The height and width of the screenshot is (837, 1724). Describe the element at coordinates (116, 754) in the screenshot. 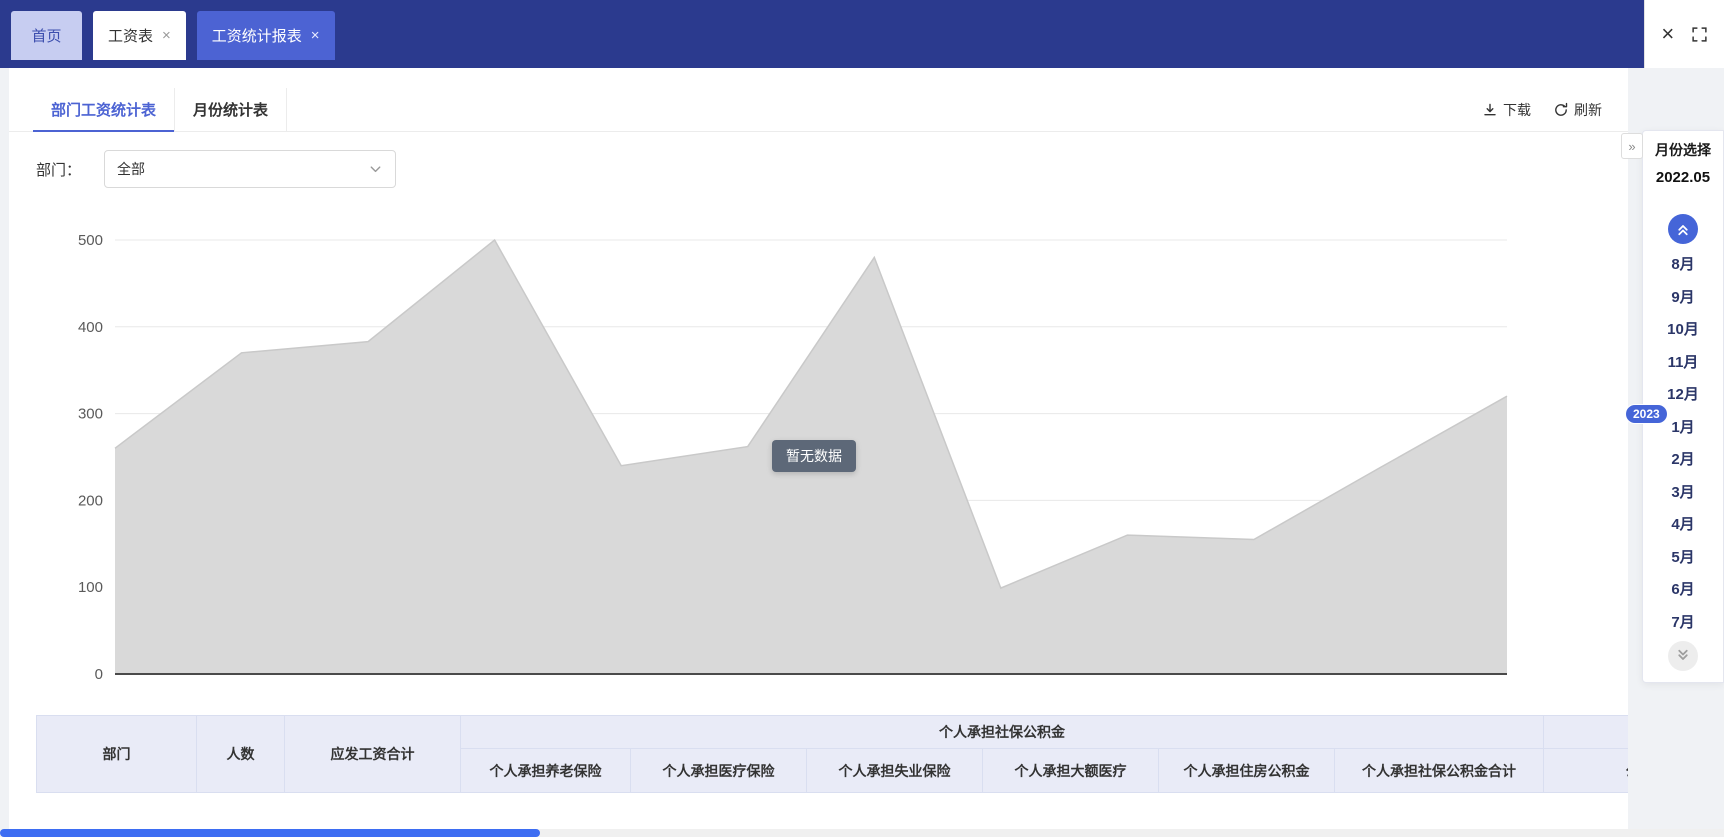

I see `table-col-department: 部门` at that location.